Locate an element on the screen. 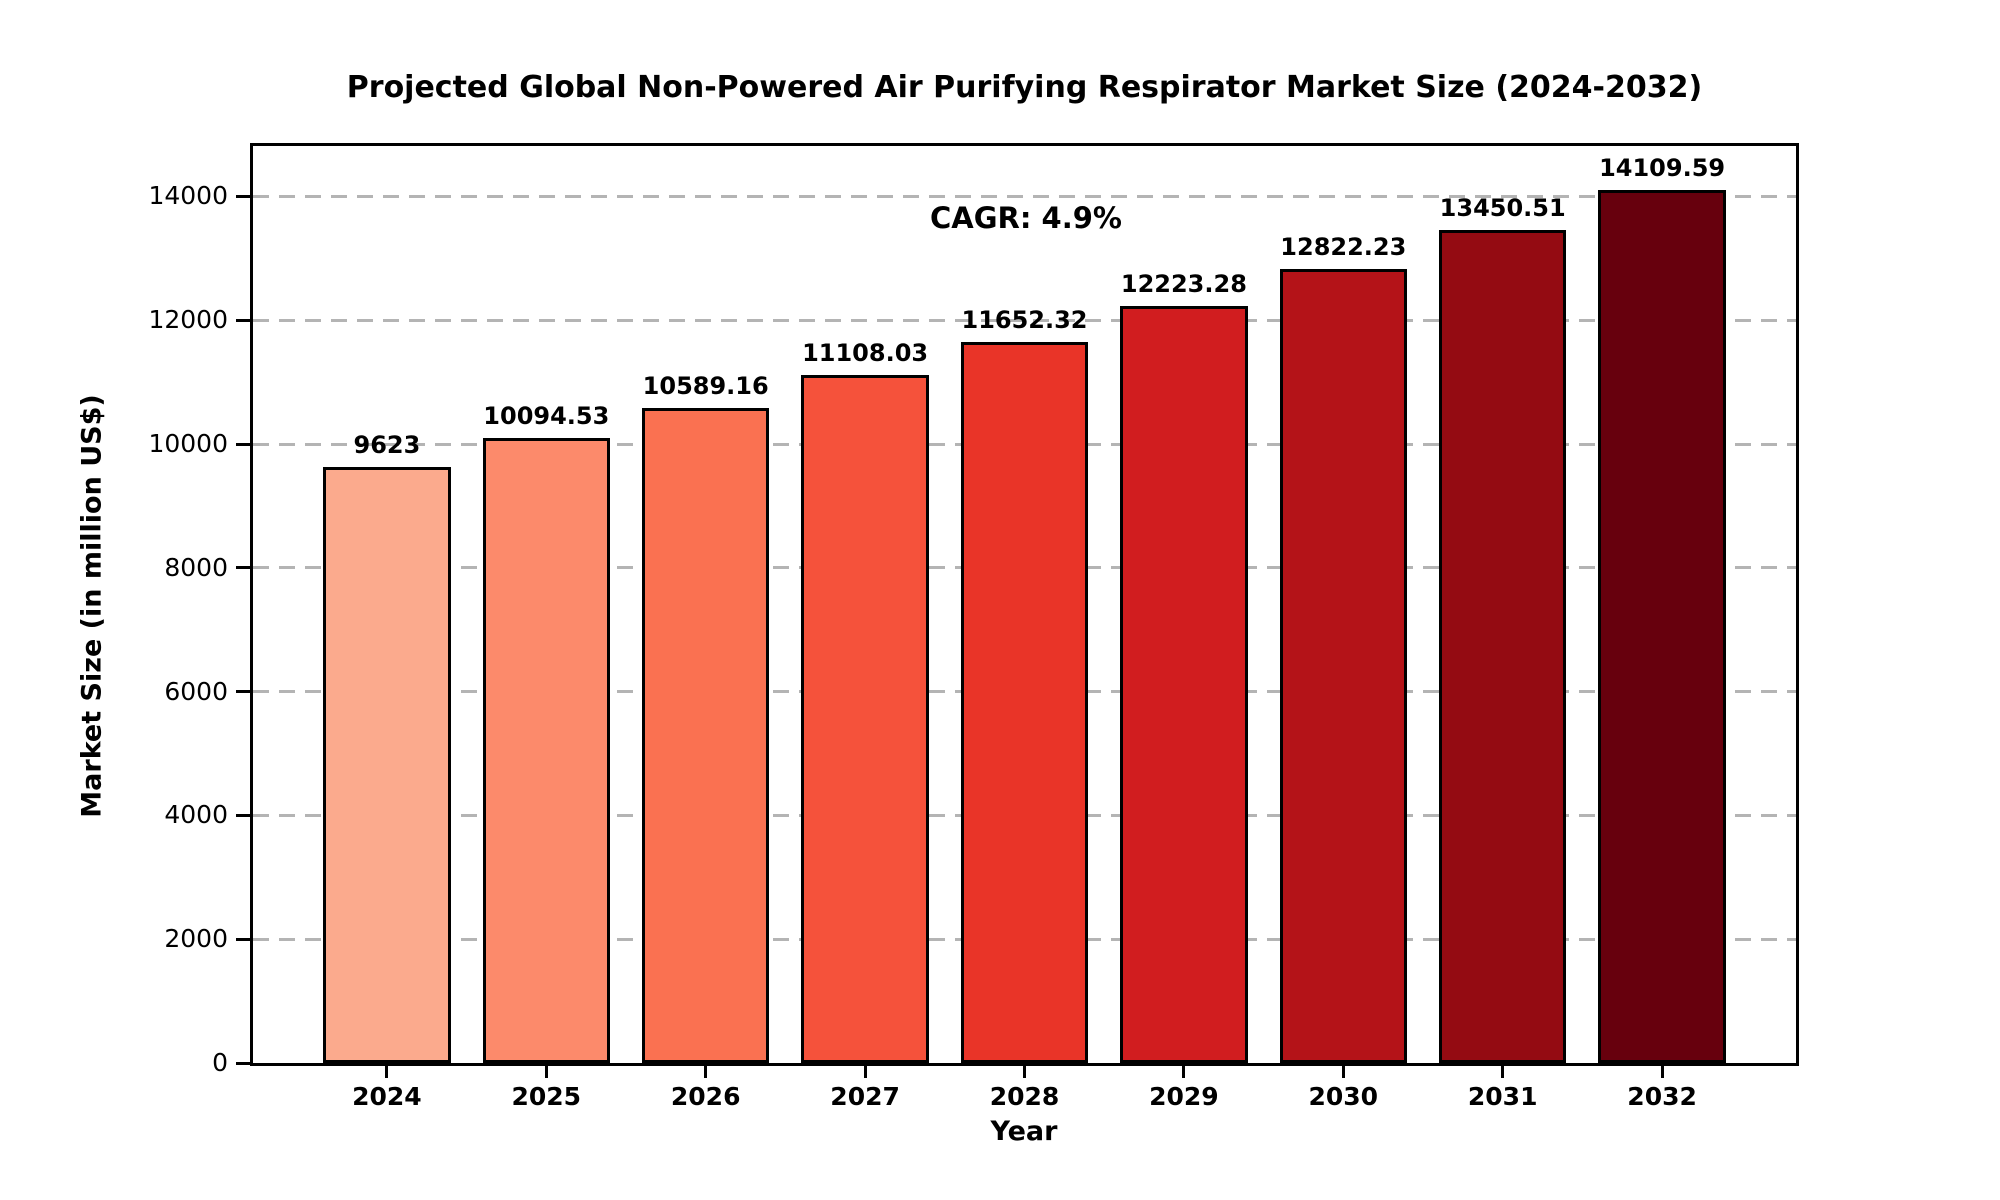 Image resolution: width=2000 pixels, height=1200 pixels. x-tick-mark-2031 is located at coordinates (1503, 1072).